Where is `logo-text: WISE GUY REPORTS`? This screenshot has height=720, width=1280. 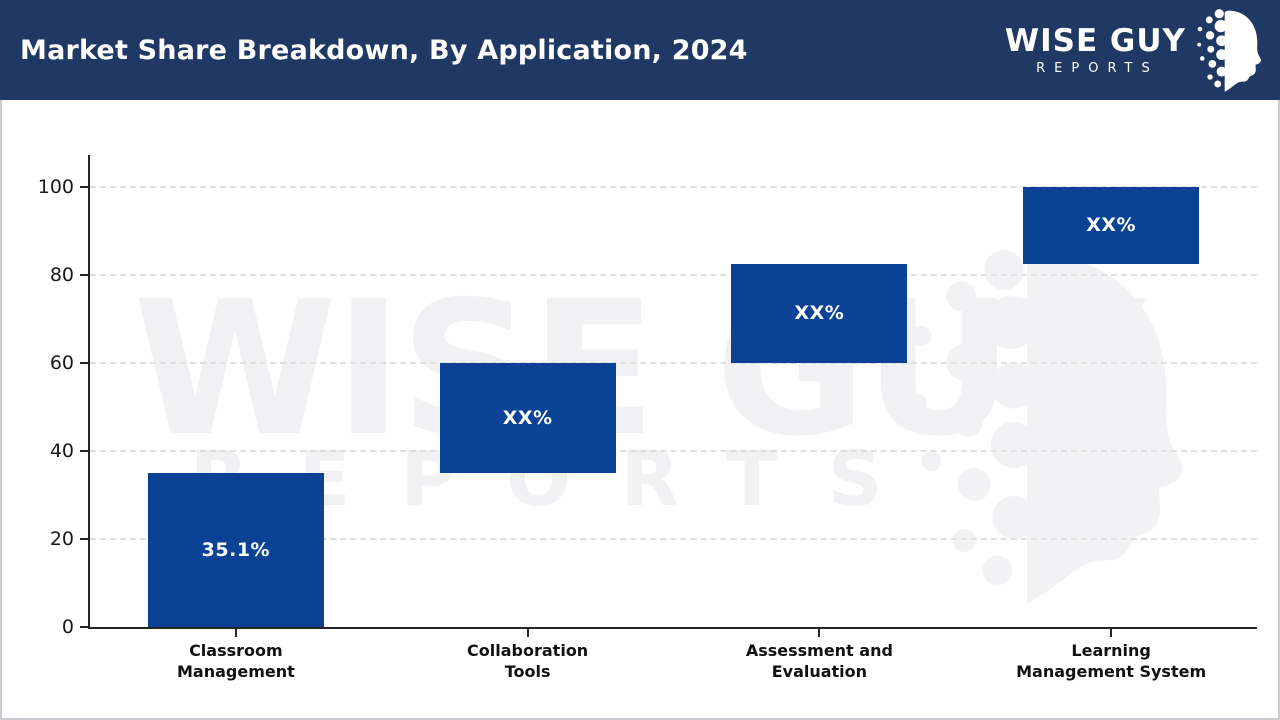
logo-text: WISE GUY REPORTS is located at coordinates (1095, 49).